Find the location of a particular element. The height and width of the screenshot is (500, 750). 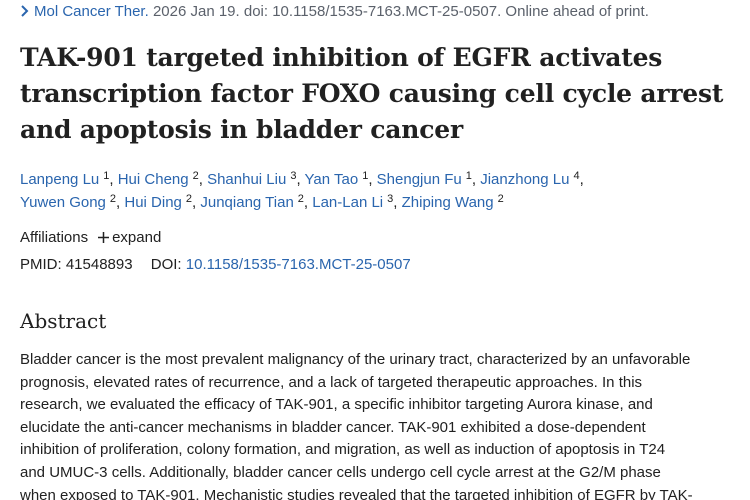

doi-label: DOI: is located at coordinates (166, 264).